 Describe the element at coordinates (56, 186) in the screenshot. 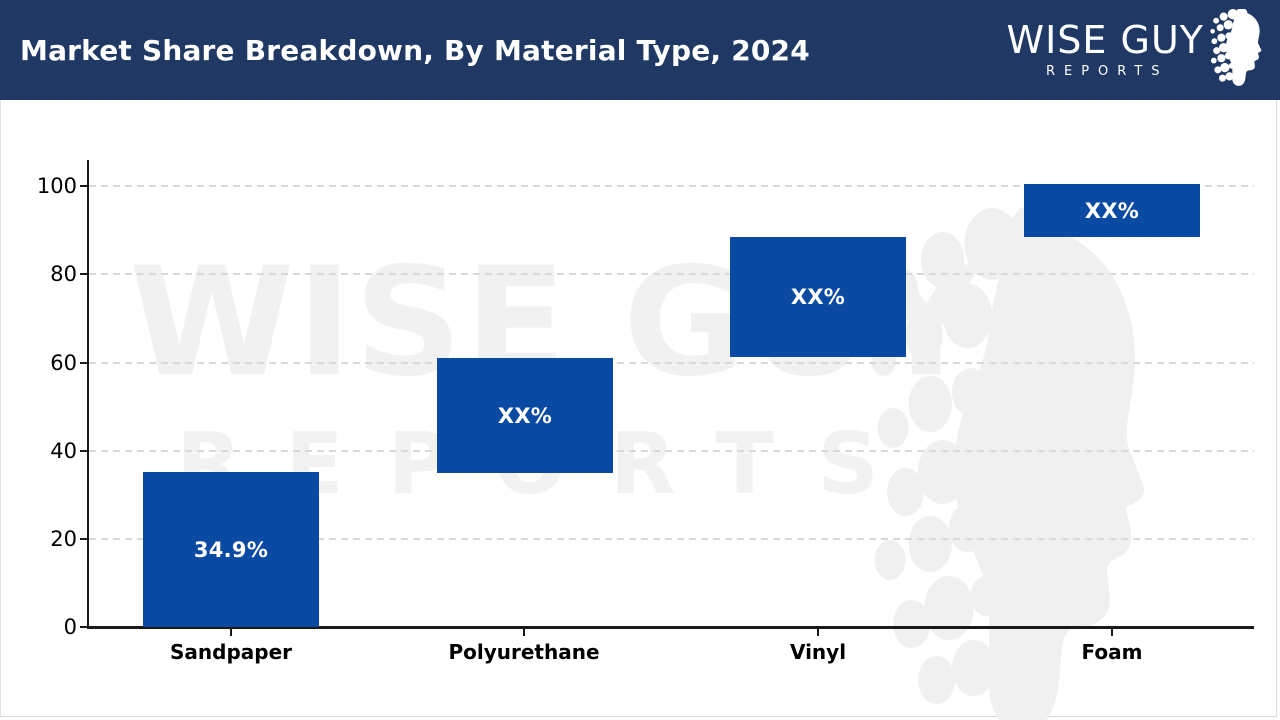

I see `y-tick-label: 100` at that location.